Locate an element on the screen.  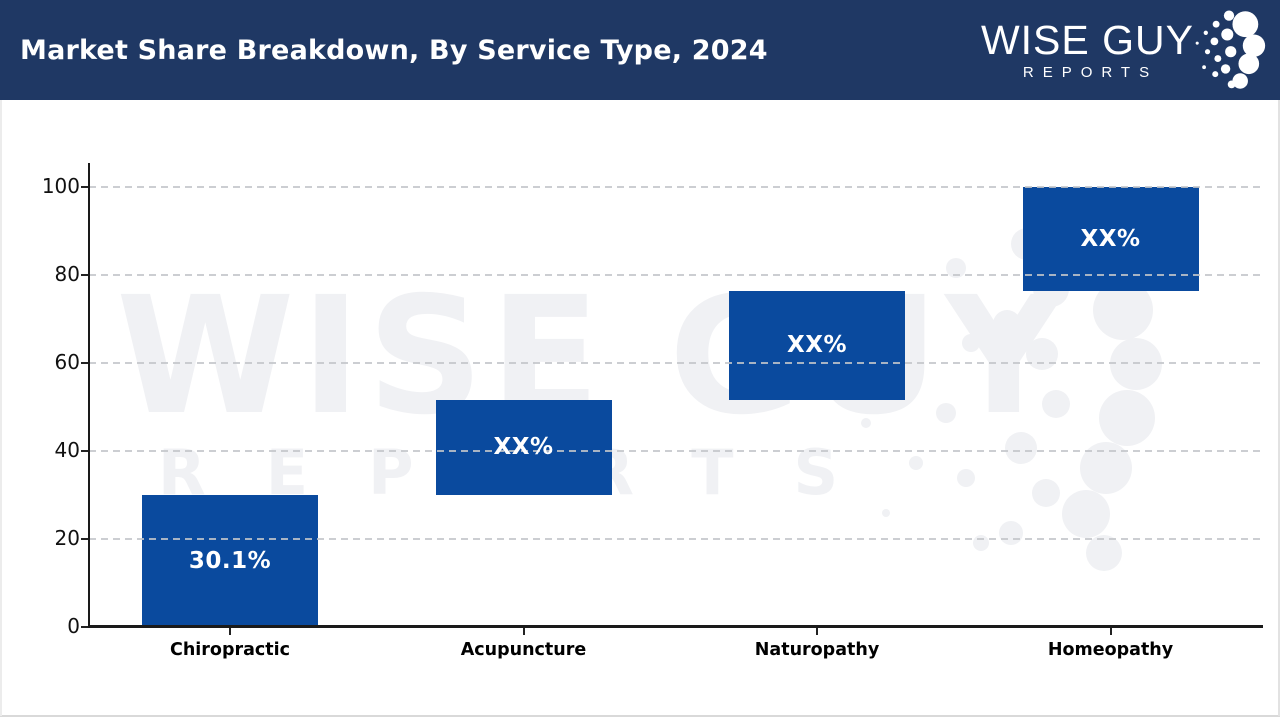
y-axis-line is located at coordinates (89, 395).